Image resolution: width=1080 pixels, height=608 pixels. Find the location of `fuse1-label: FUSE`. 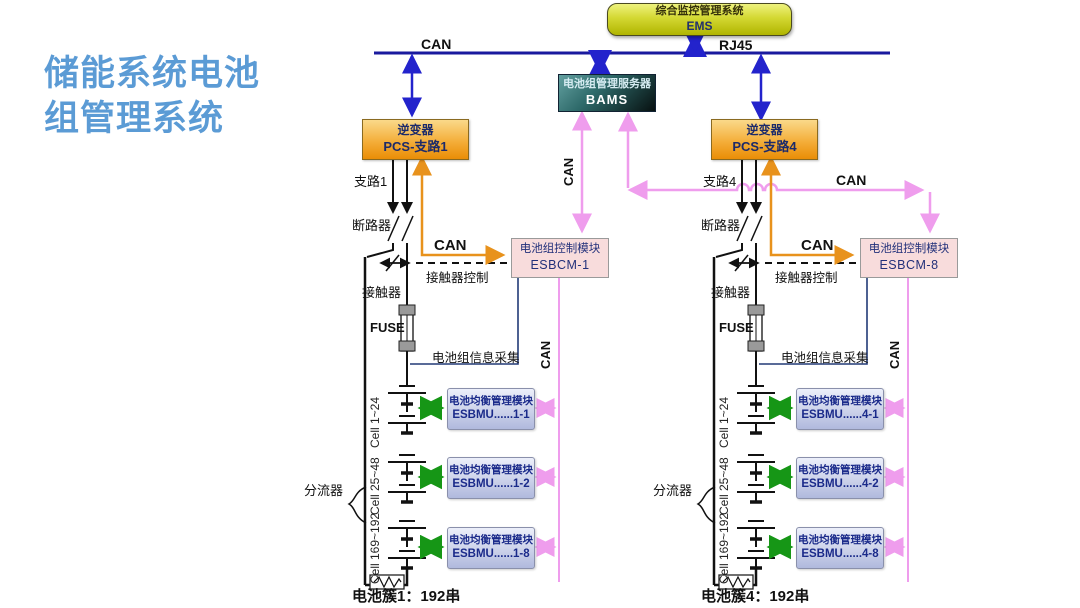

fuse1-label: FUSE is located at coordinates (387, 327).